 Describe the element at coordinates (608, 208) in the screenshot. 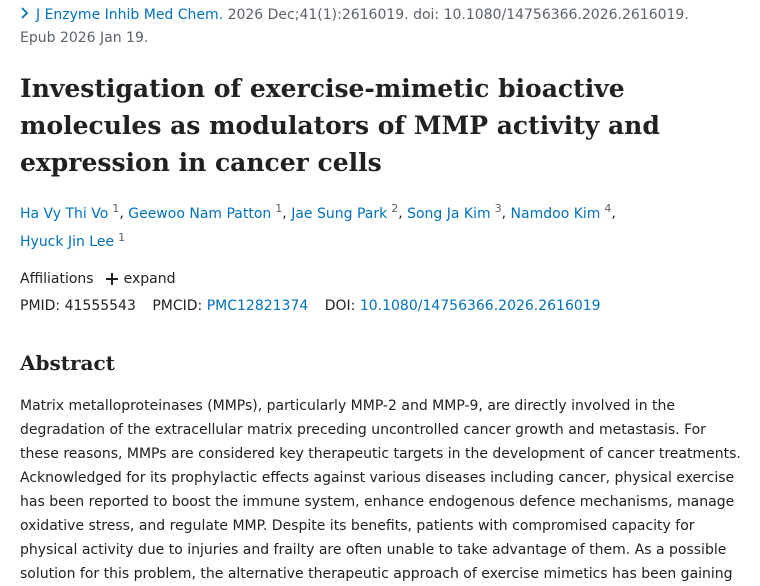

I see `affiliation-number: 4` at that location.